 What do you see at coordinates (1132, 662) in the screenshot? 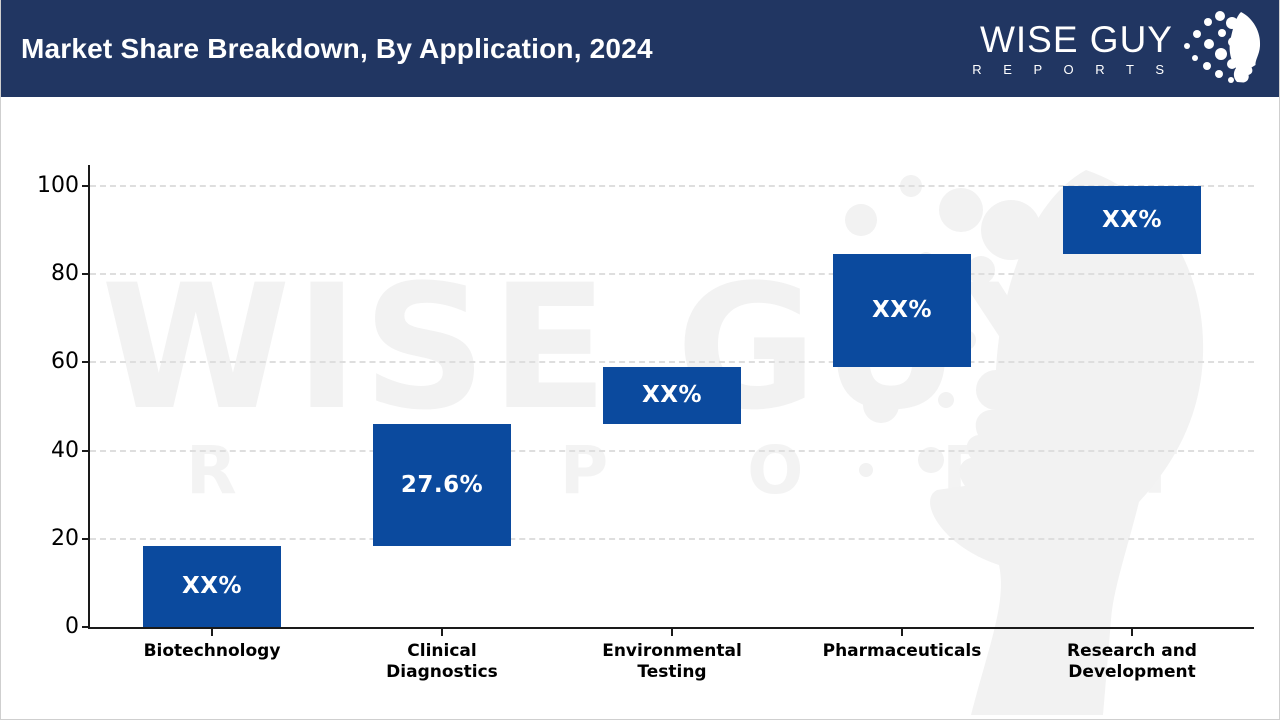
I see `x-axis-label: Research and Development` at bounding box center [1132, 662].